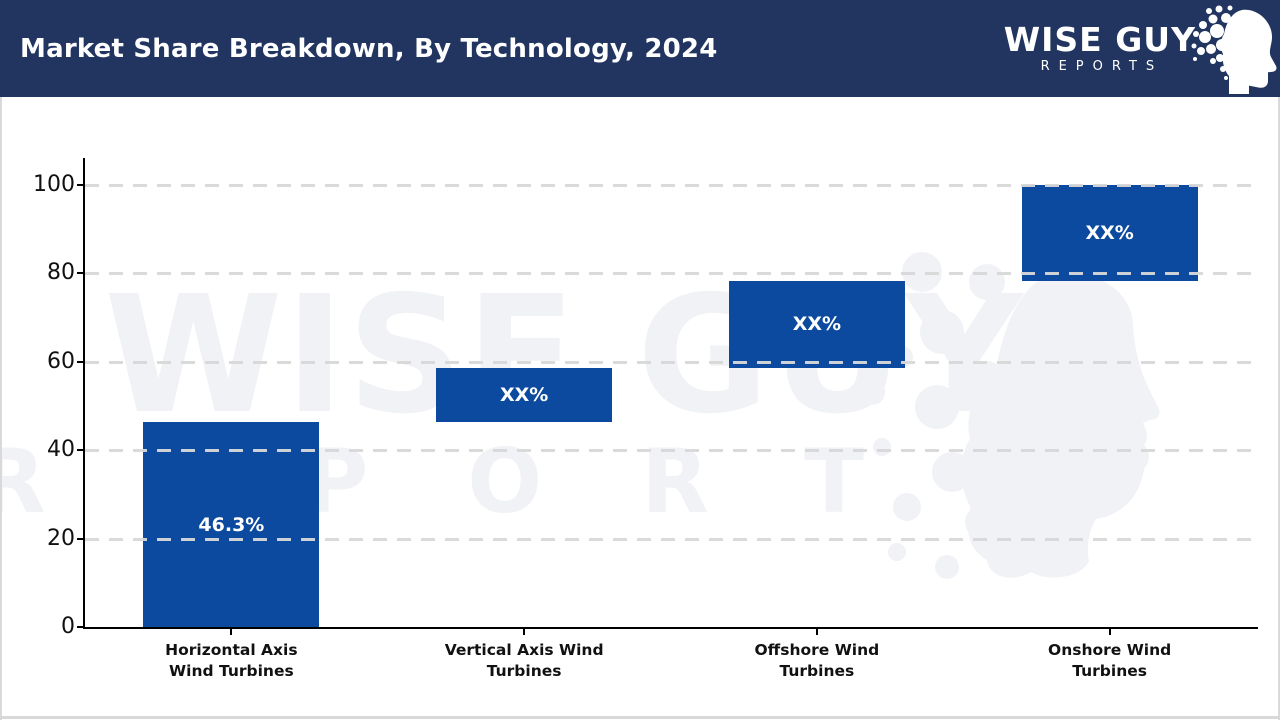  I want to click on x-category-label: Offshore Wind Turbines, so click(817, 661).